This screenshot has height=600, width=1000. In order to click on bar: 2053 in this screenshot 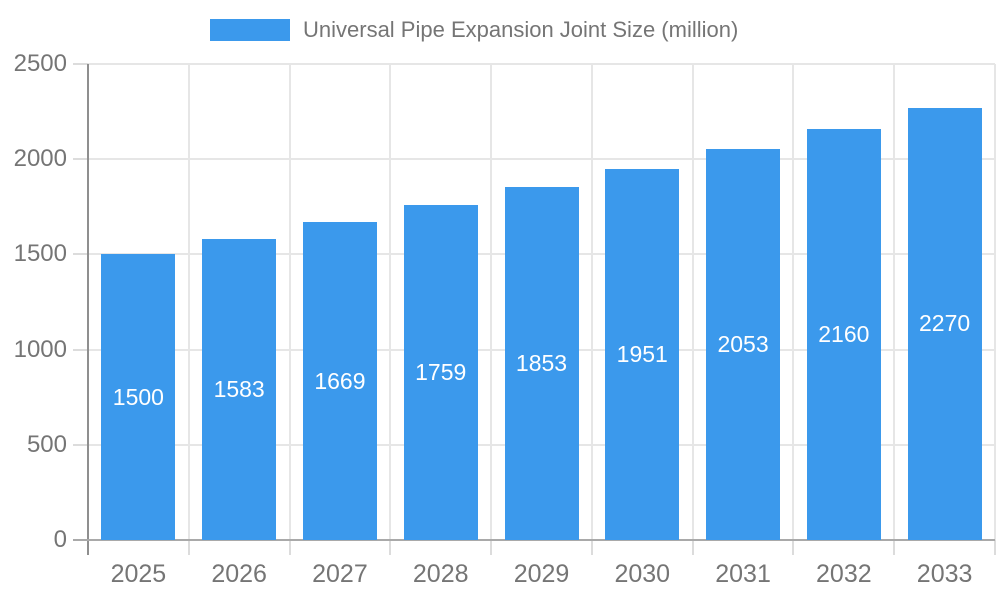, I will do `click(743, 344)`.